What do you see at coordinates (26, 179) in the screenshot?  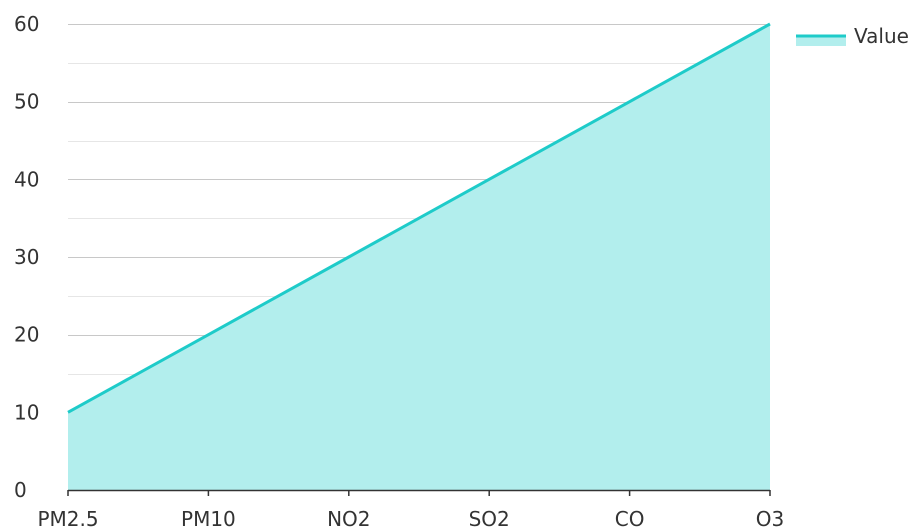 I see `y-tick-label: 40` at bounding box center [26, 179].